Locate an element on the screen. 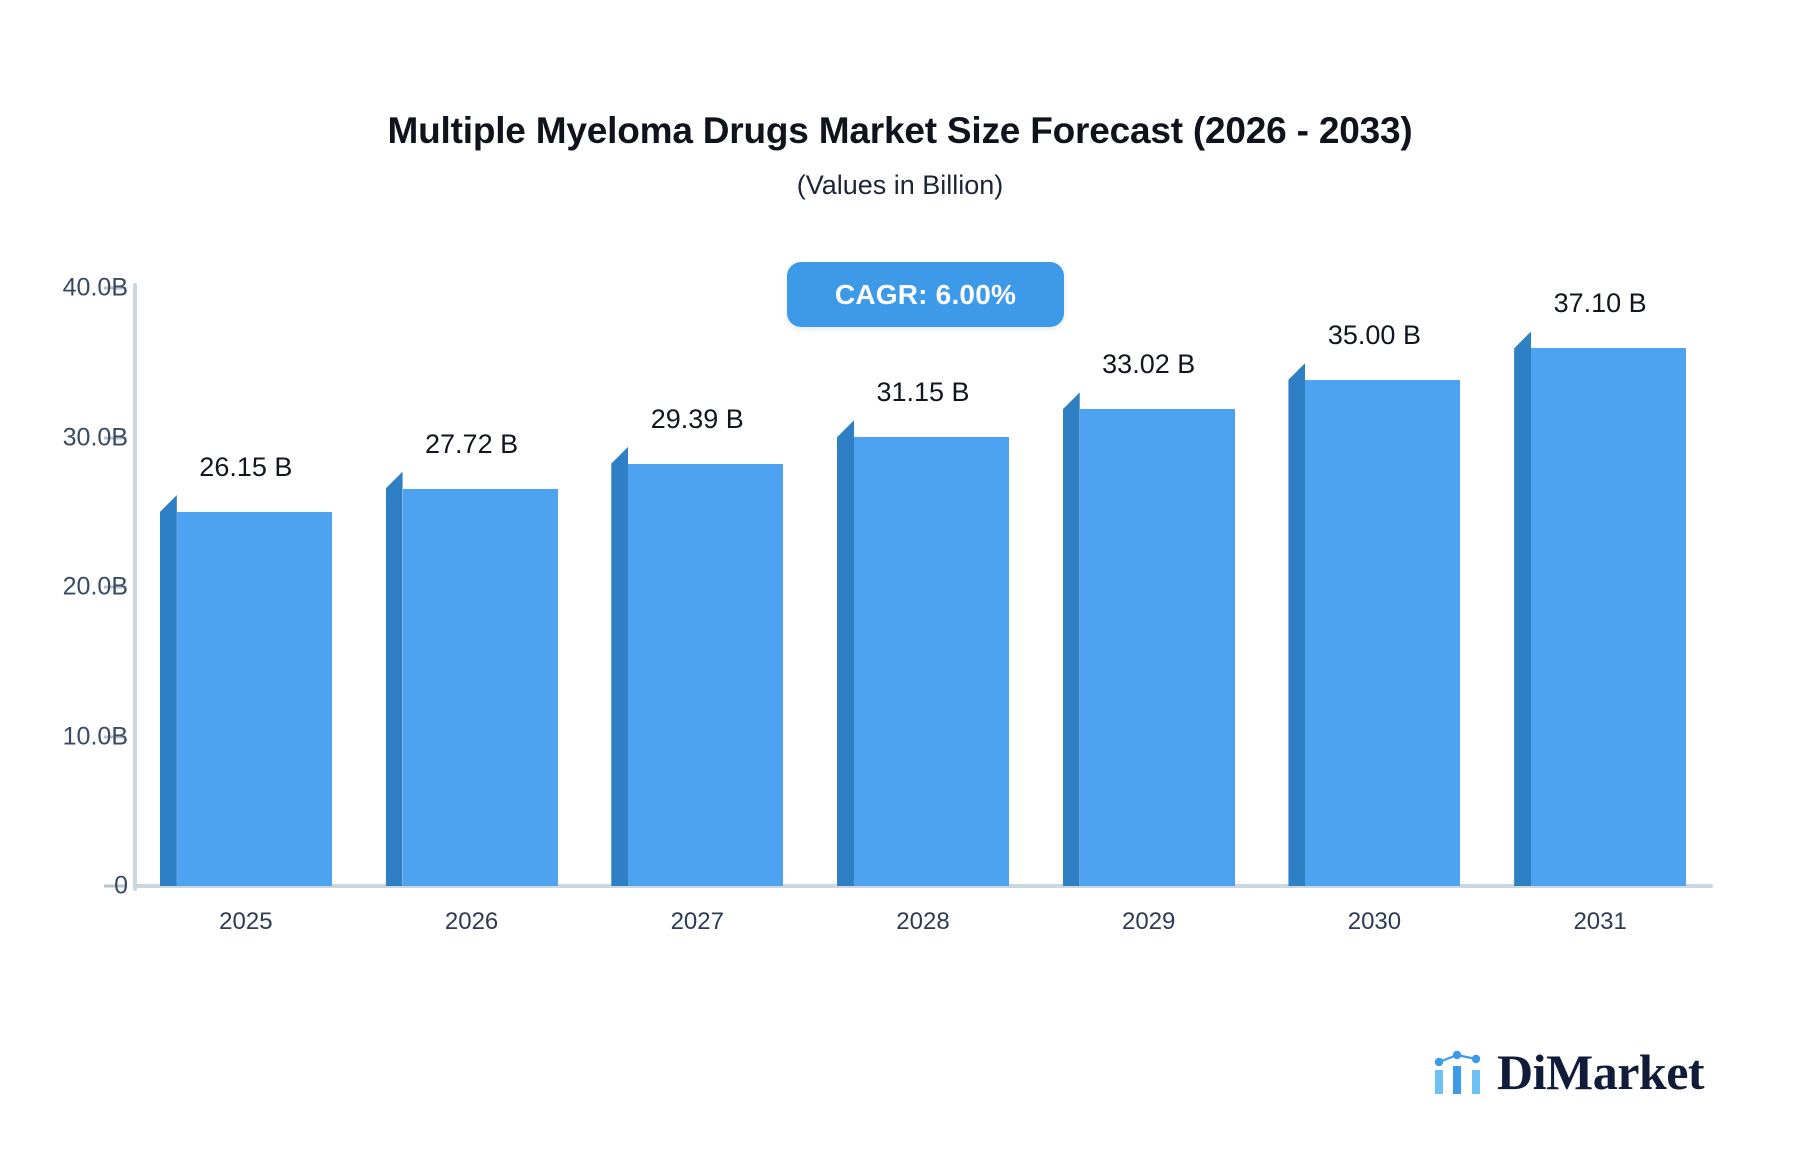  chart-subtitle: (Values in Billion) is located at coordinates (900, 185).